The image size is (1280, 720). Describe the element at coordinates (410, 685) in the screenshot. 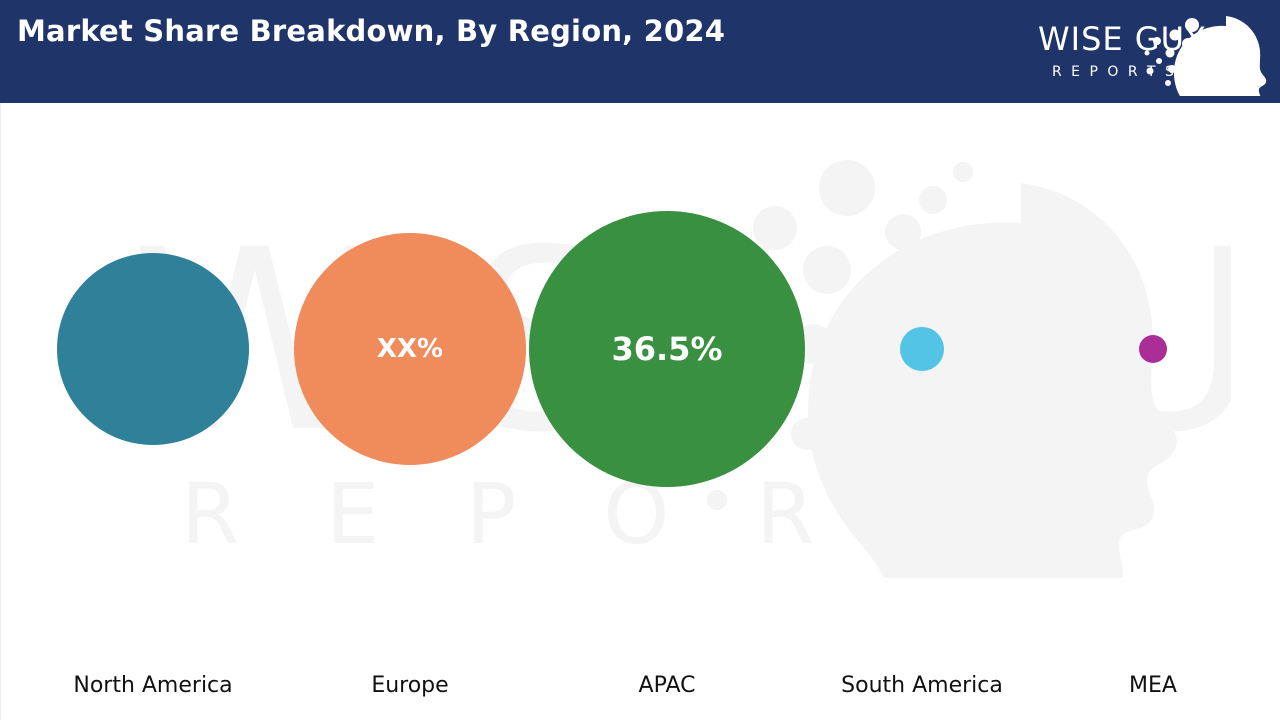

I see `category-label-europe: Europe` at that location.